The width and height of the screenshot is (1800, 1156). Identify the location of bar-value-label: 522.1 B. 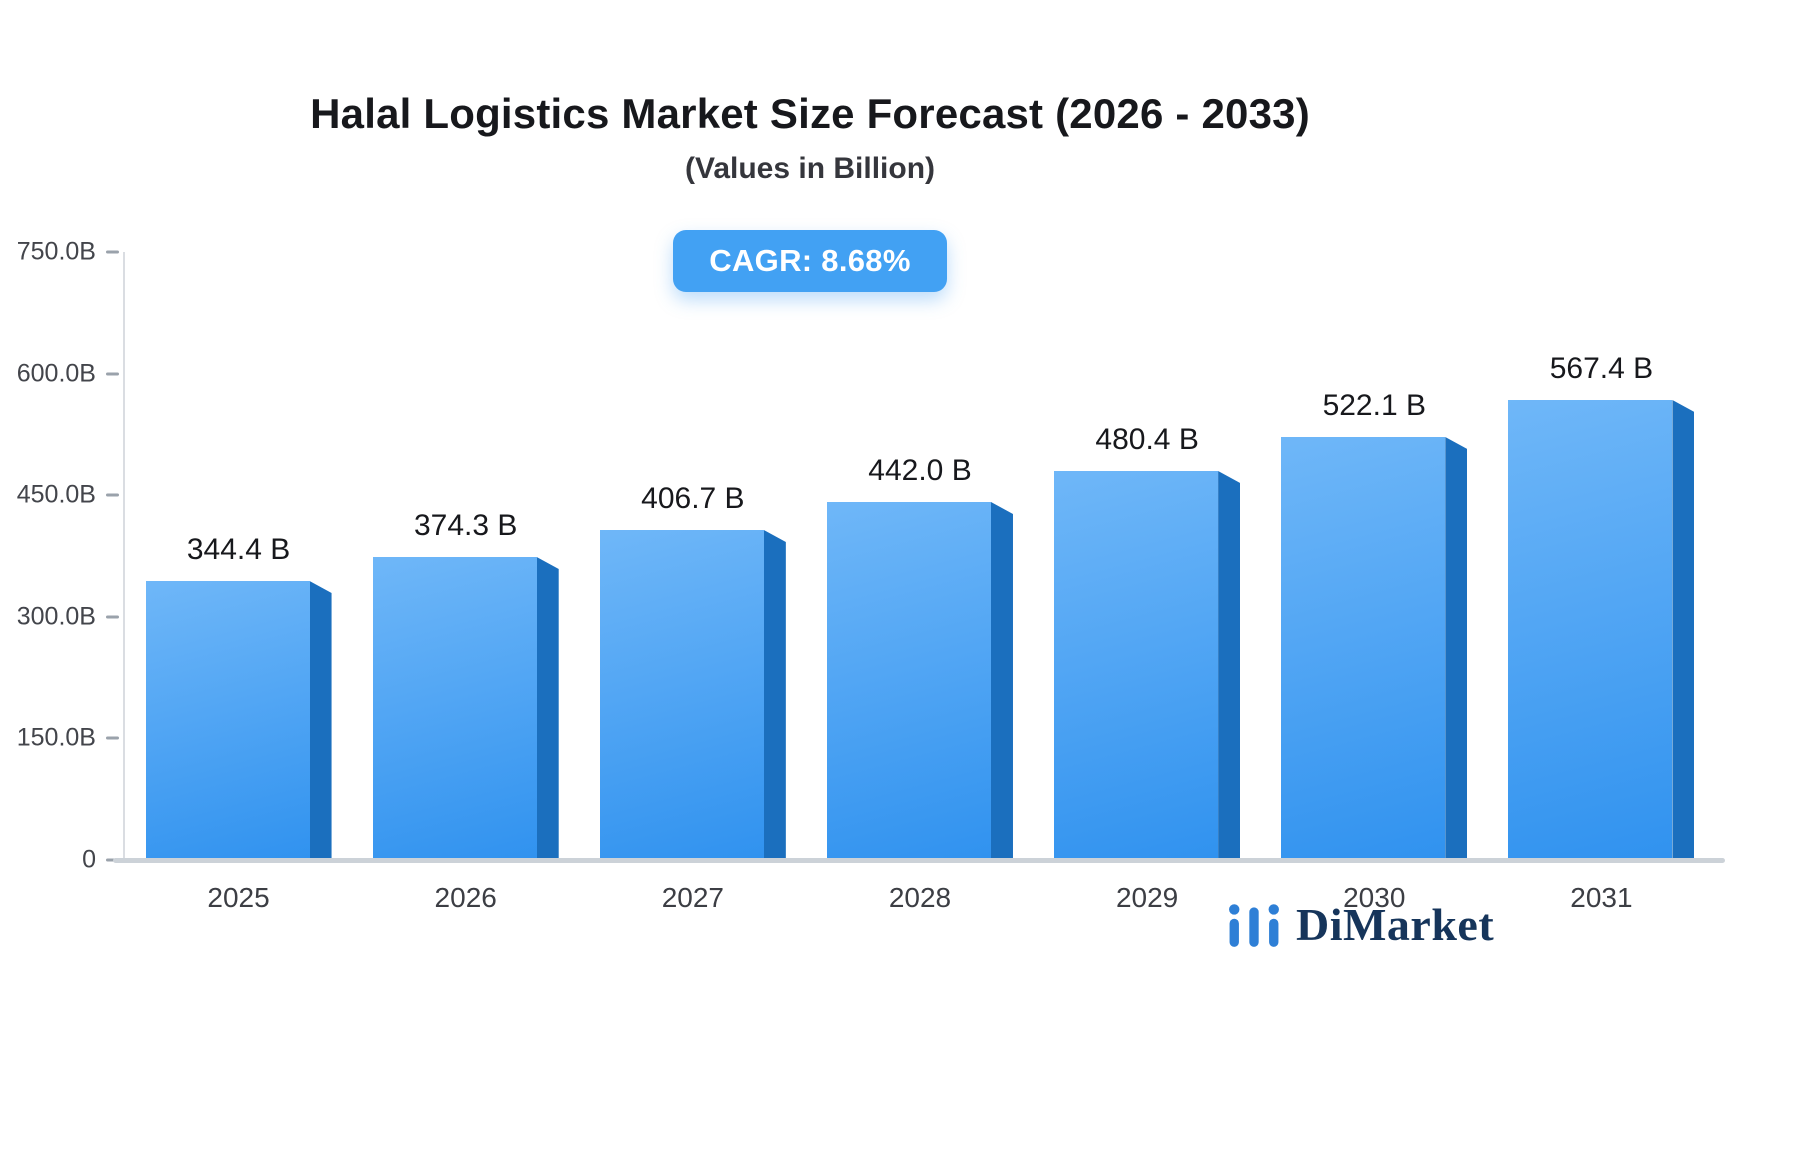
(1374, 405).